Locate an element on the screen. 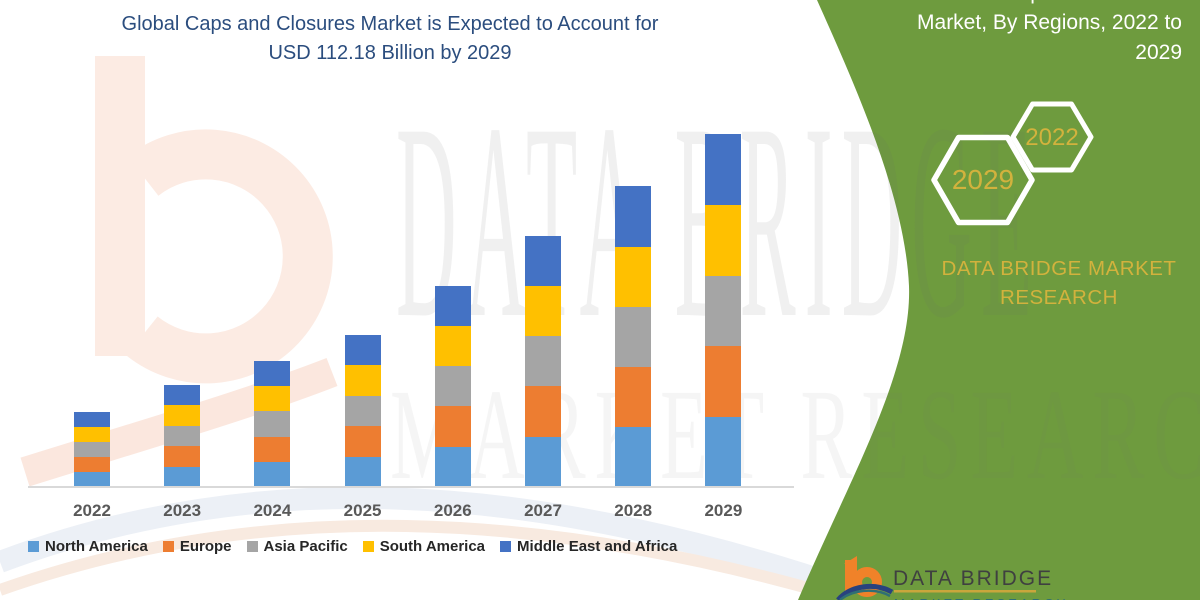 The height and width of the screenshot is (600, 1200). legend-item-asia-pacific: Asia Pacific is located at coordinates (297, 546).